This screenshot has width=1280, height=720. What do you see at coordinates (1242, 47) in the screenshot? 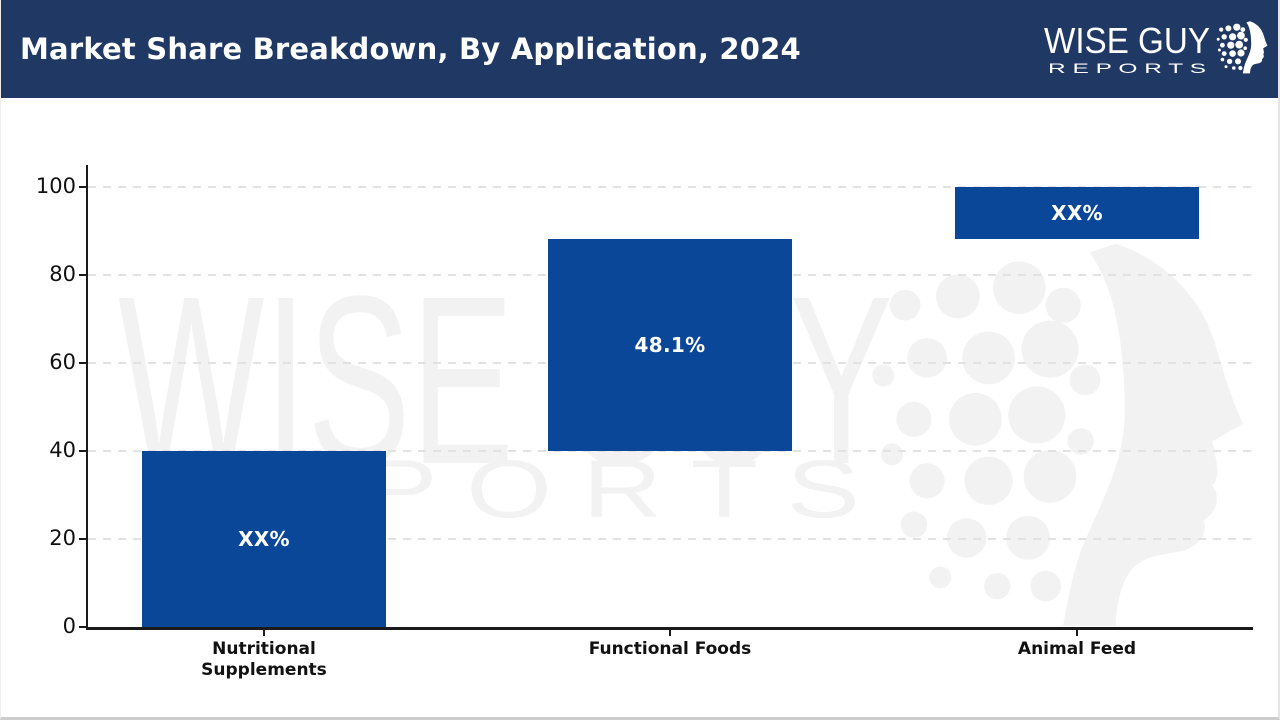
I see `brand-head-icon` at bounding box center [1242, 47].